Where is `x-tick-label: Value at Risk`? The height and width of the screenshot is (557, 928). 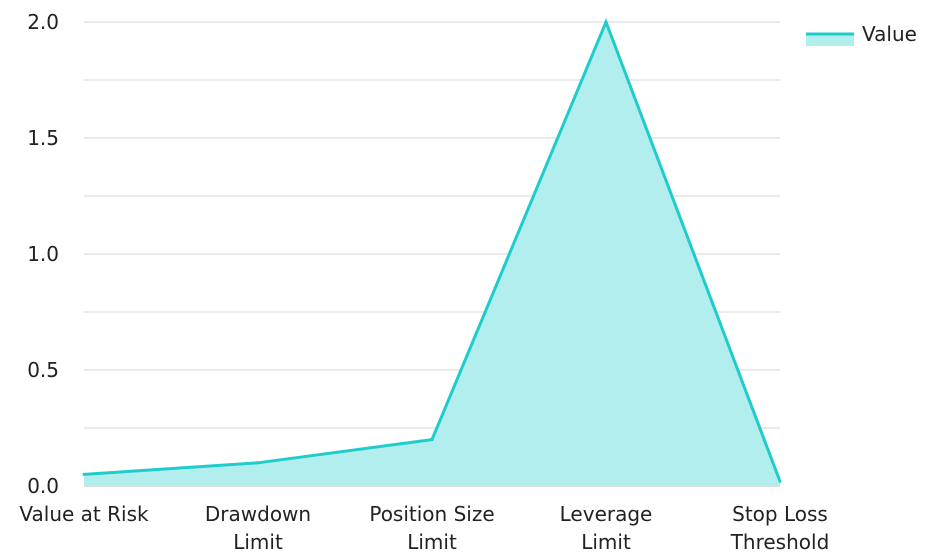
x-tick-label: Value at Risk is located at coordinates (84, 514).